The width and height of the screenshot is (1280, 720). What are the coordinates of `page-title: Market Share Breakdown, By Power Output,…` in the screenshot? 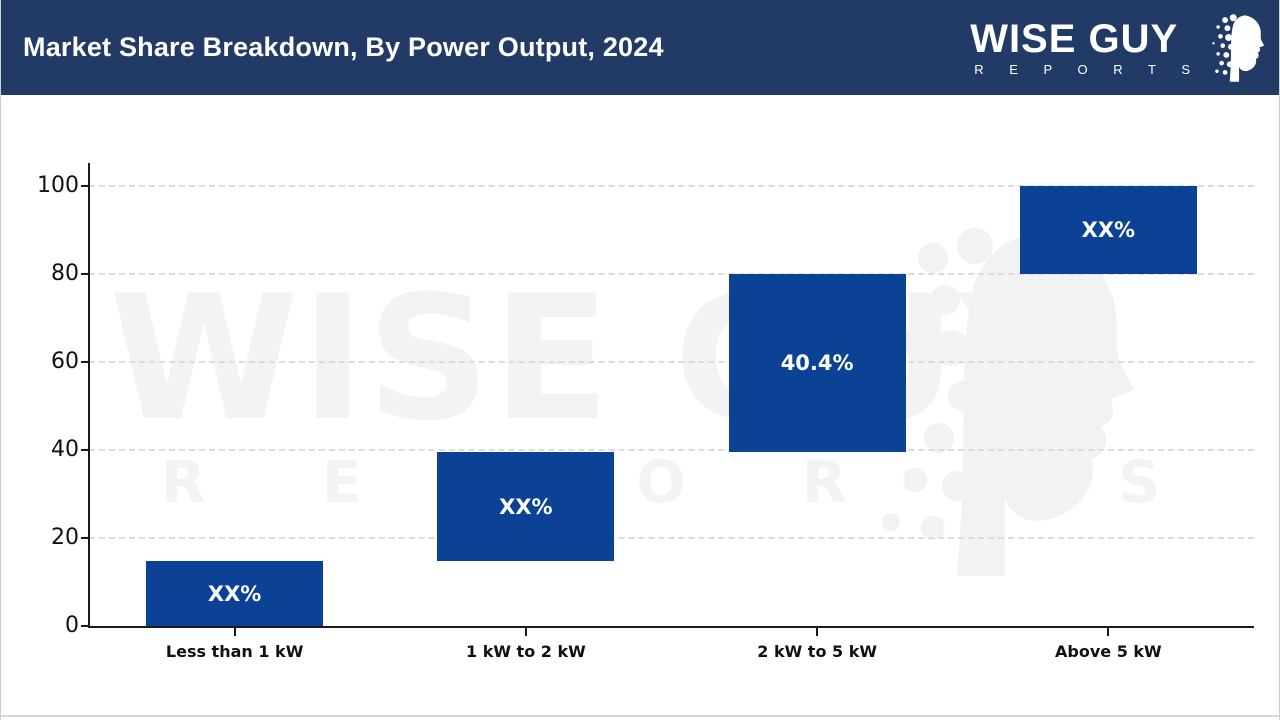 It's located at (343, 47).